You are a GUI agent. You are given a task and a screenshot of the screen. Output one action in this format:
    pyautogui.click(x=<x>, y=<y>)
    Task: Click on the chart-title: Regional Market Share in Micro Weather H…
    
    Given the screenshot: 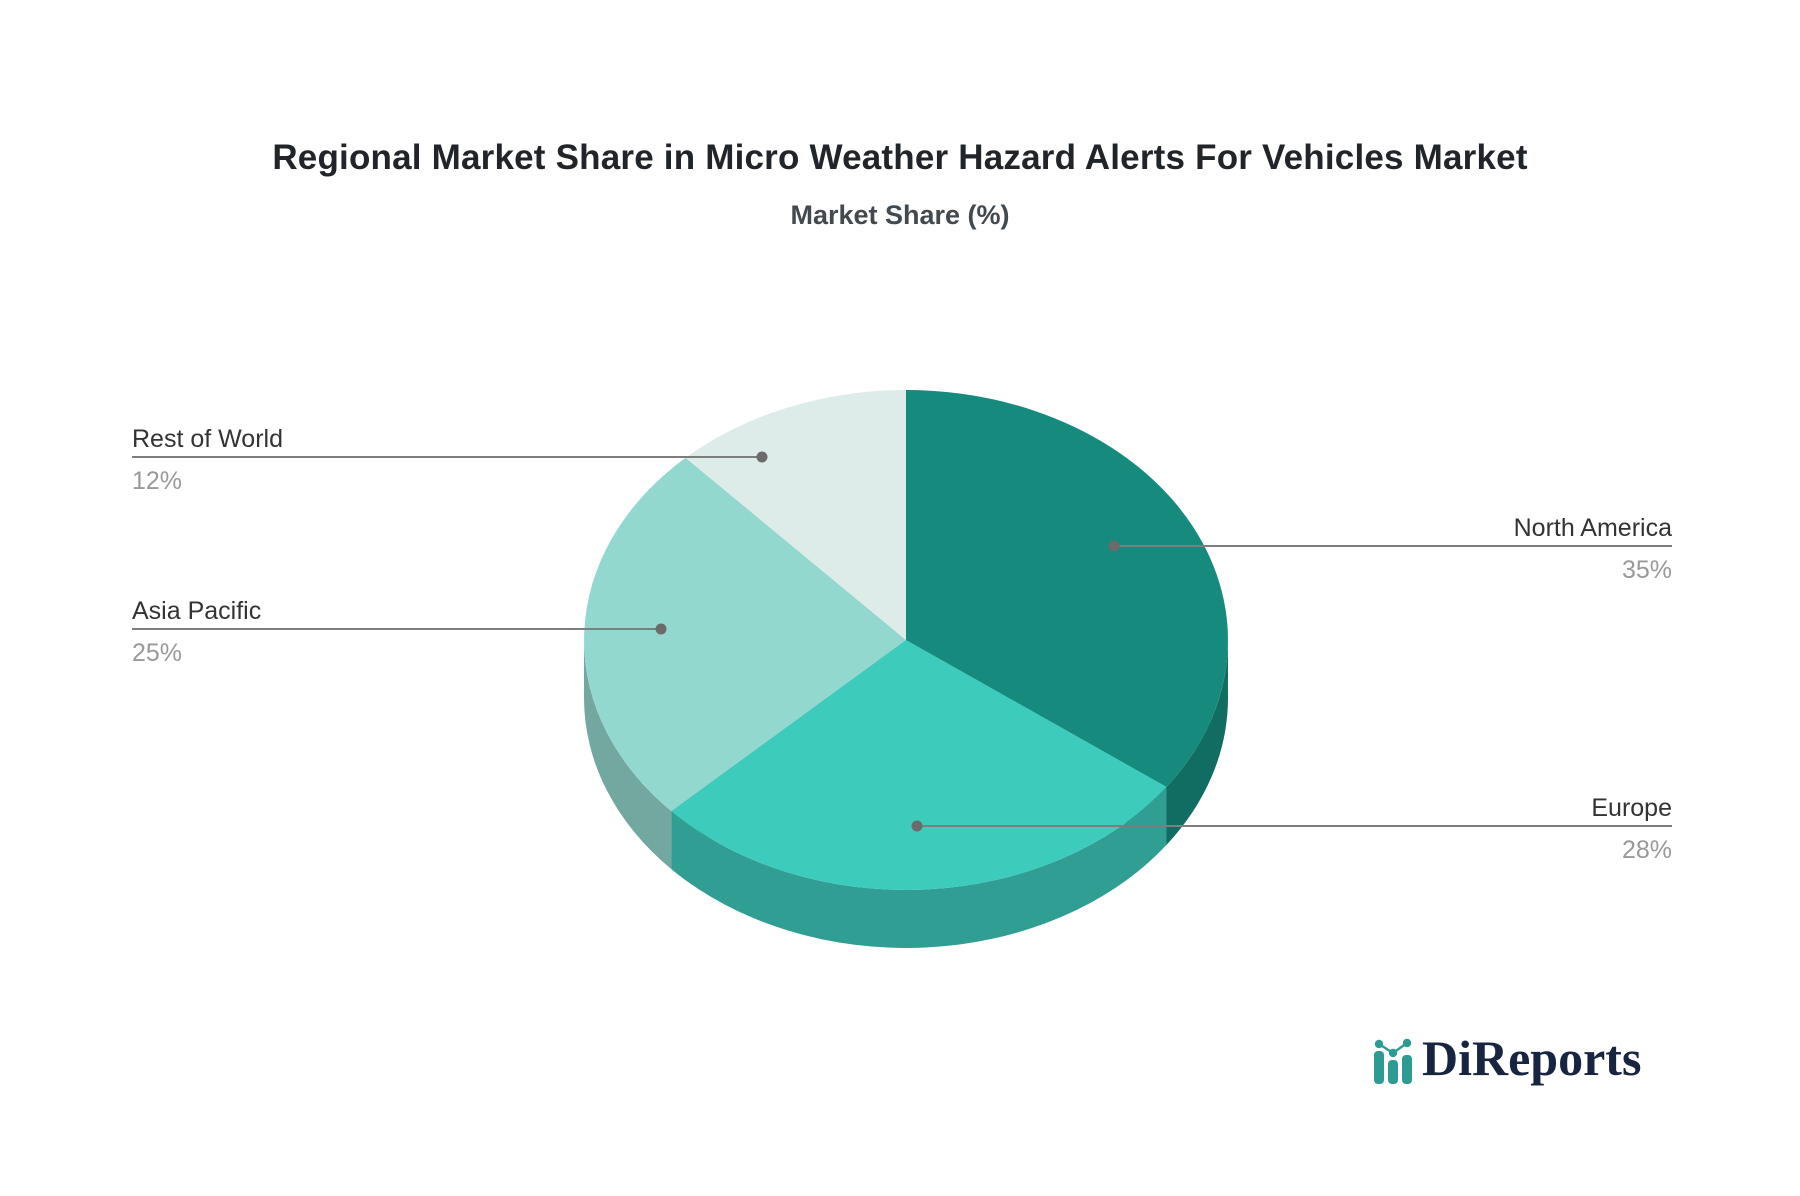 What is the action you would take?
    pyautogui.click(x=900, y=157)
    